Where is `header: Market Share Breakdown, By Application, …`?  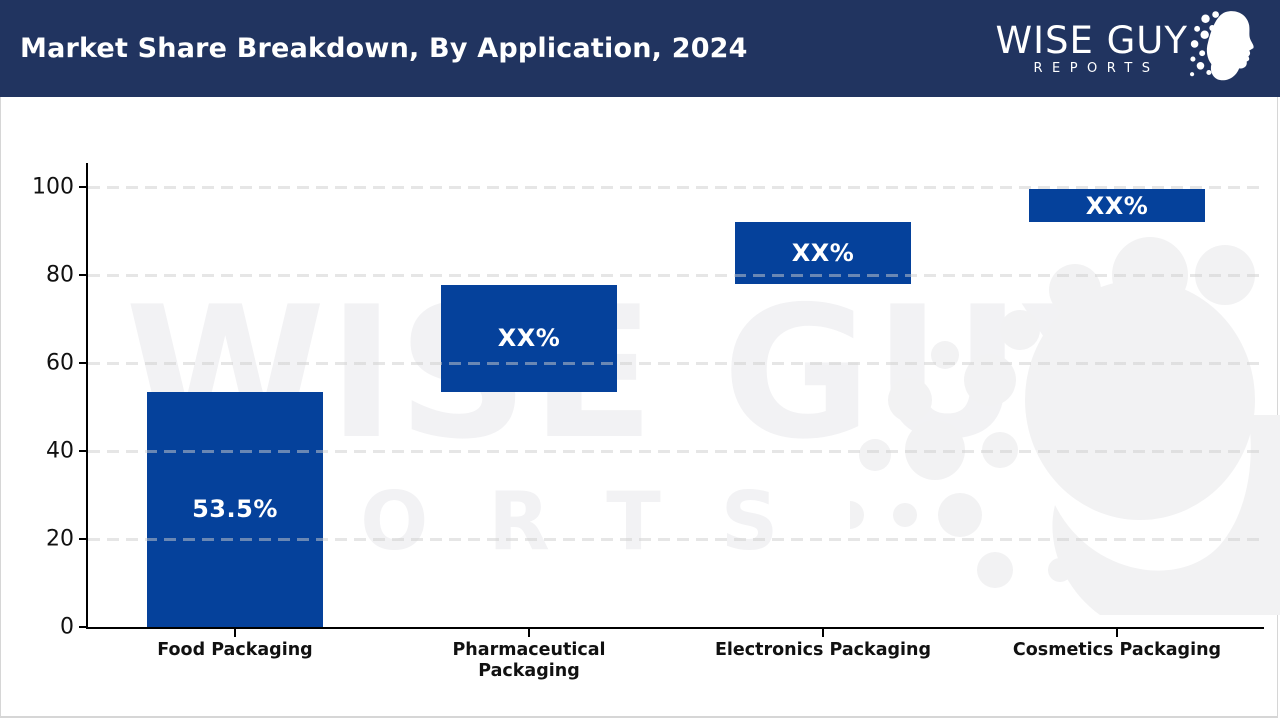
header: Market Share Breakdown, By Application, … is located at coordinates (640, 48).